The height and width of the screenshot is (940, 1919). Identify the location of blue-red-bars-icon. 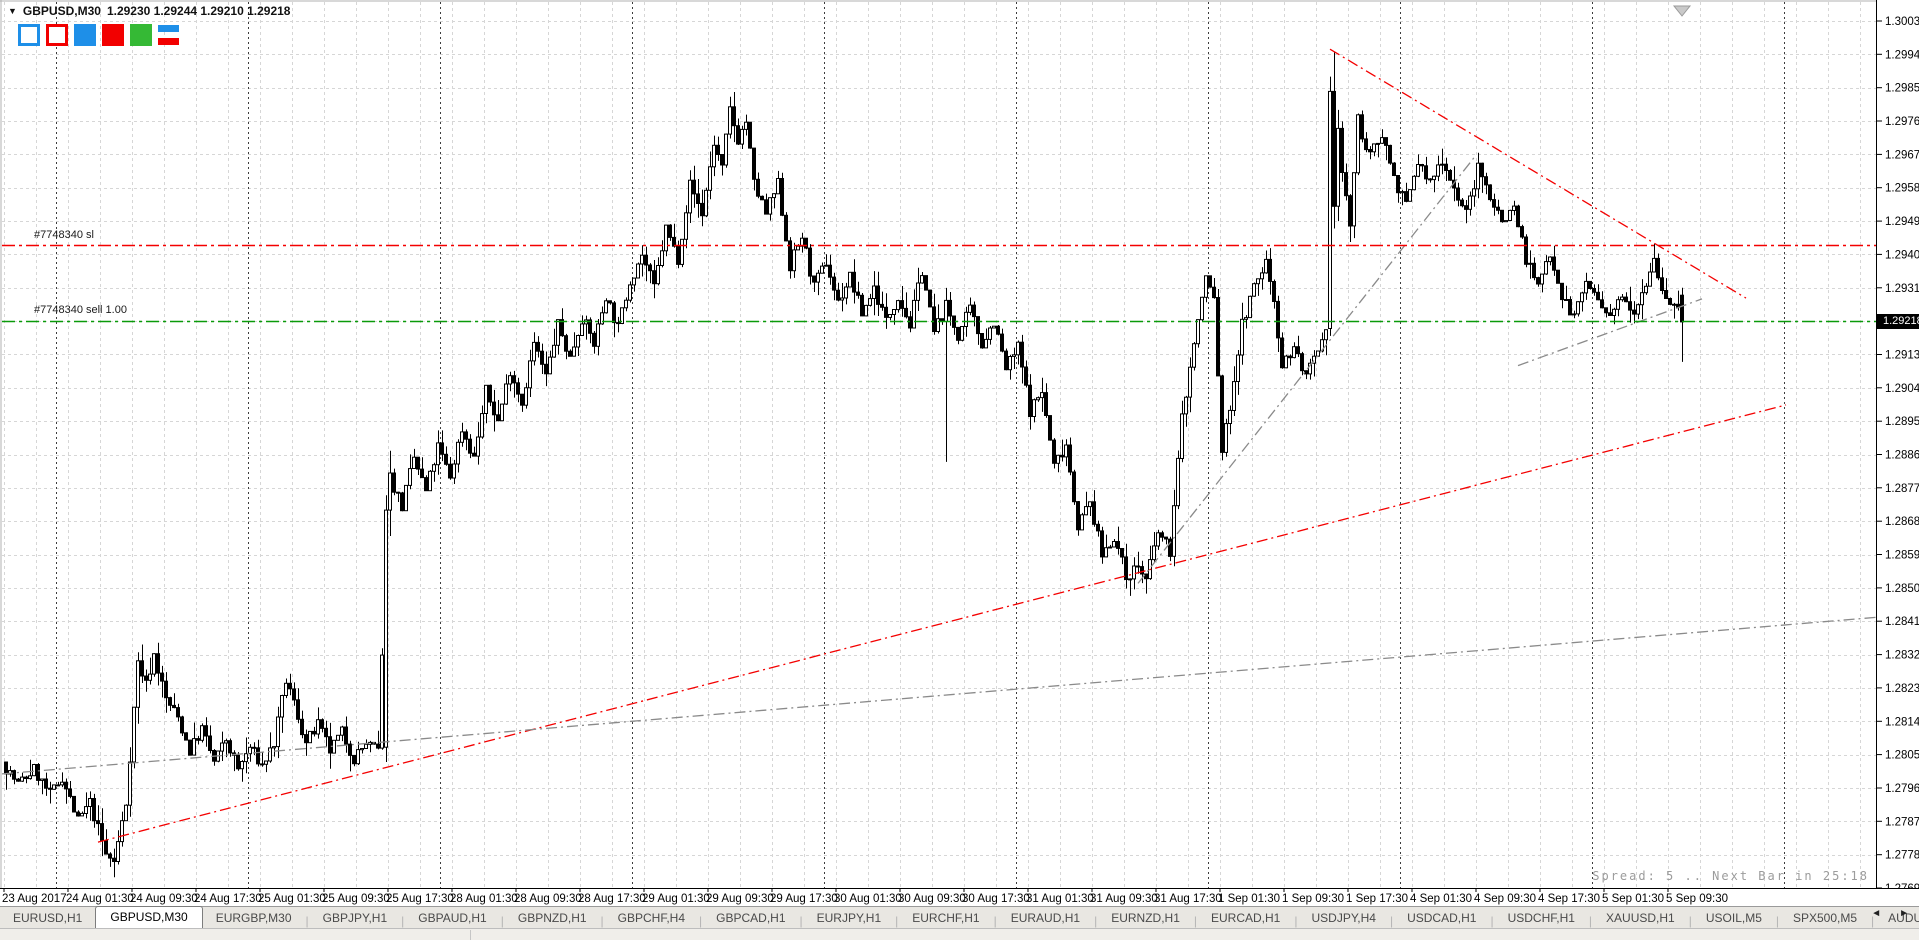
(169, 35).